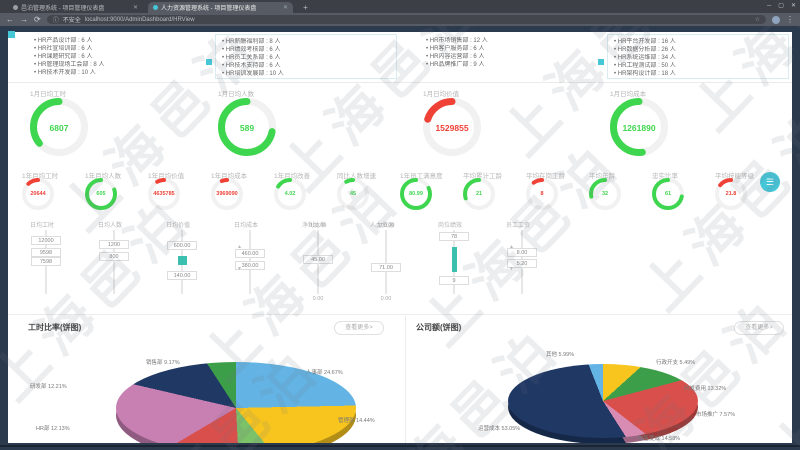 The width and height of the screenshot is (800, 450). Describe the element at coordinates (63, 57) in the screenshot. I see `department-item: • HR课题研究部 : 6 人` at that location.